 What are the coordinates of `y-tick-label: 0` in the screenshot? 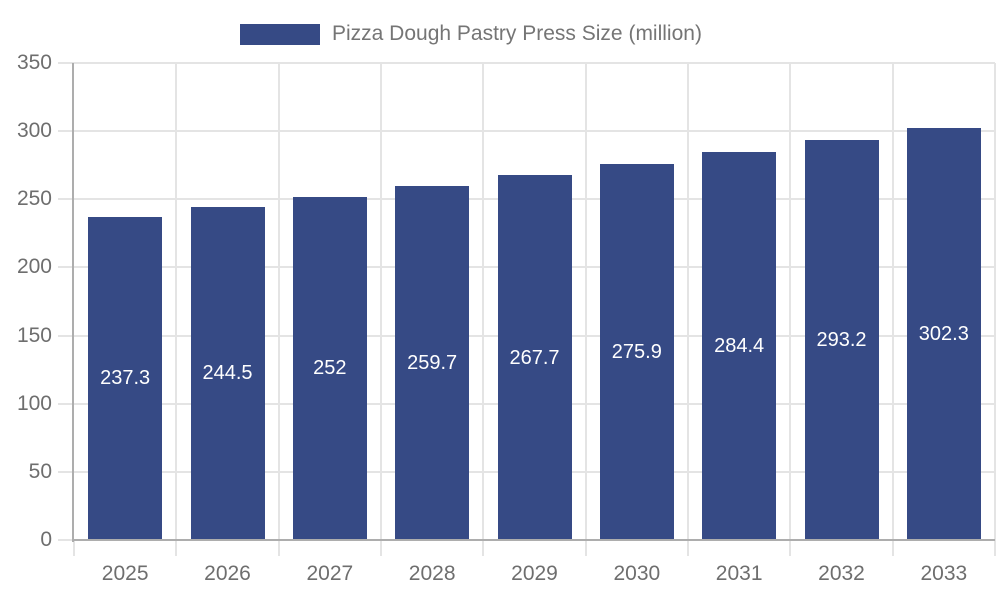 It's located at (46, 539).